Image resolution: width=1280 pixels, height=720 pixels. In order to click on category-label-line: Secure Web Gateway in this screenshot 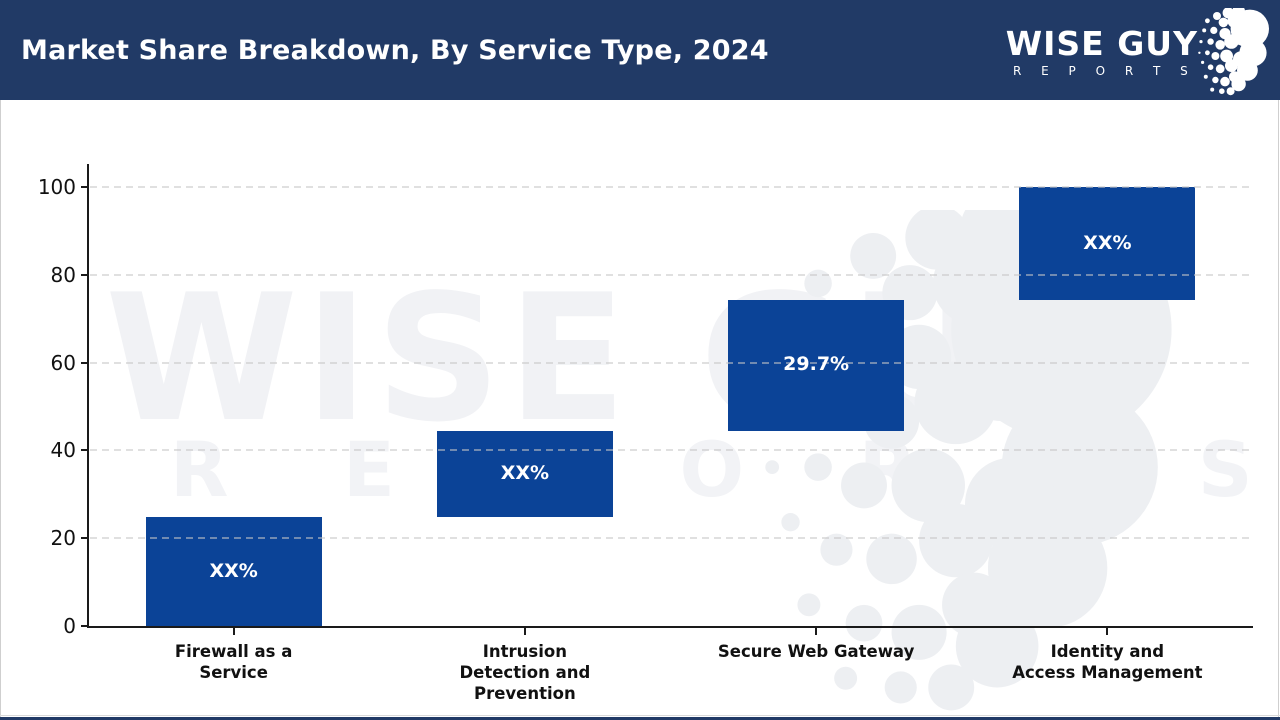, I will do `click(816, 651)`.